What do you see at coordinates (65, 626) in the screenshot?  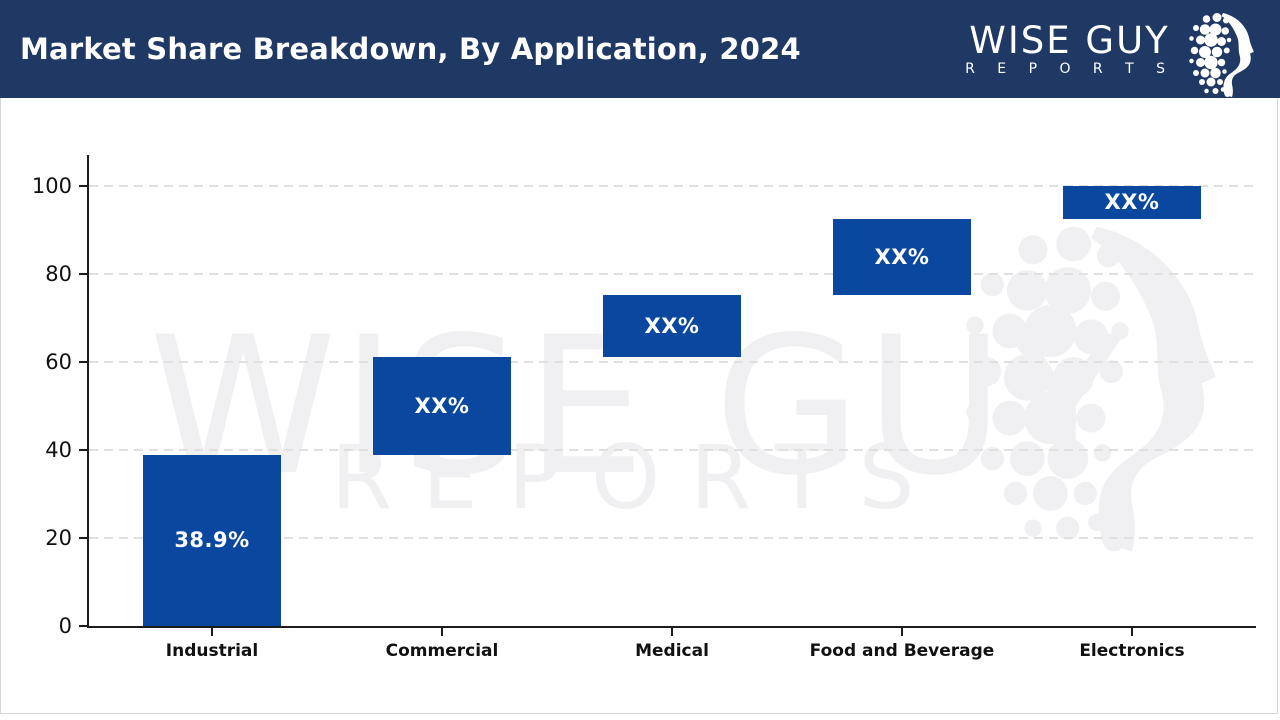 I see `y-tick-label: 0` at bounding box center [65, 626].